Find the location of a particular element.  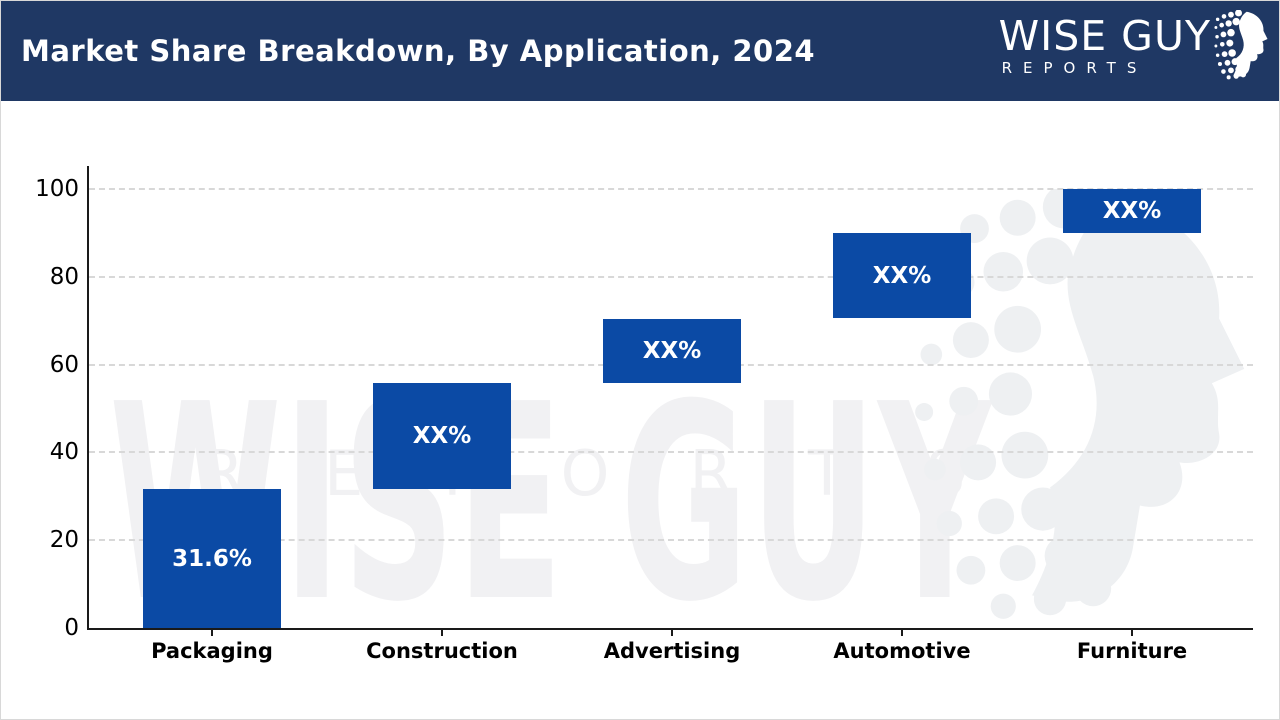

brand-logo: WISE GUY REPORTS is located at coordinates (1135, 46).